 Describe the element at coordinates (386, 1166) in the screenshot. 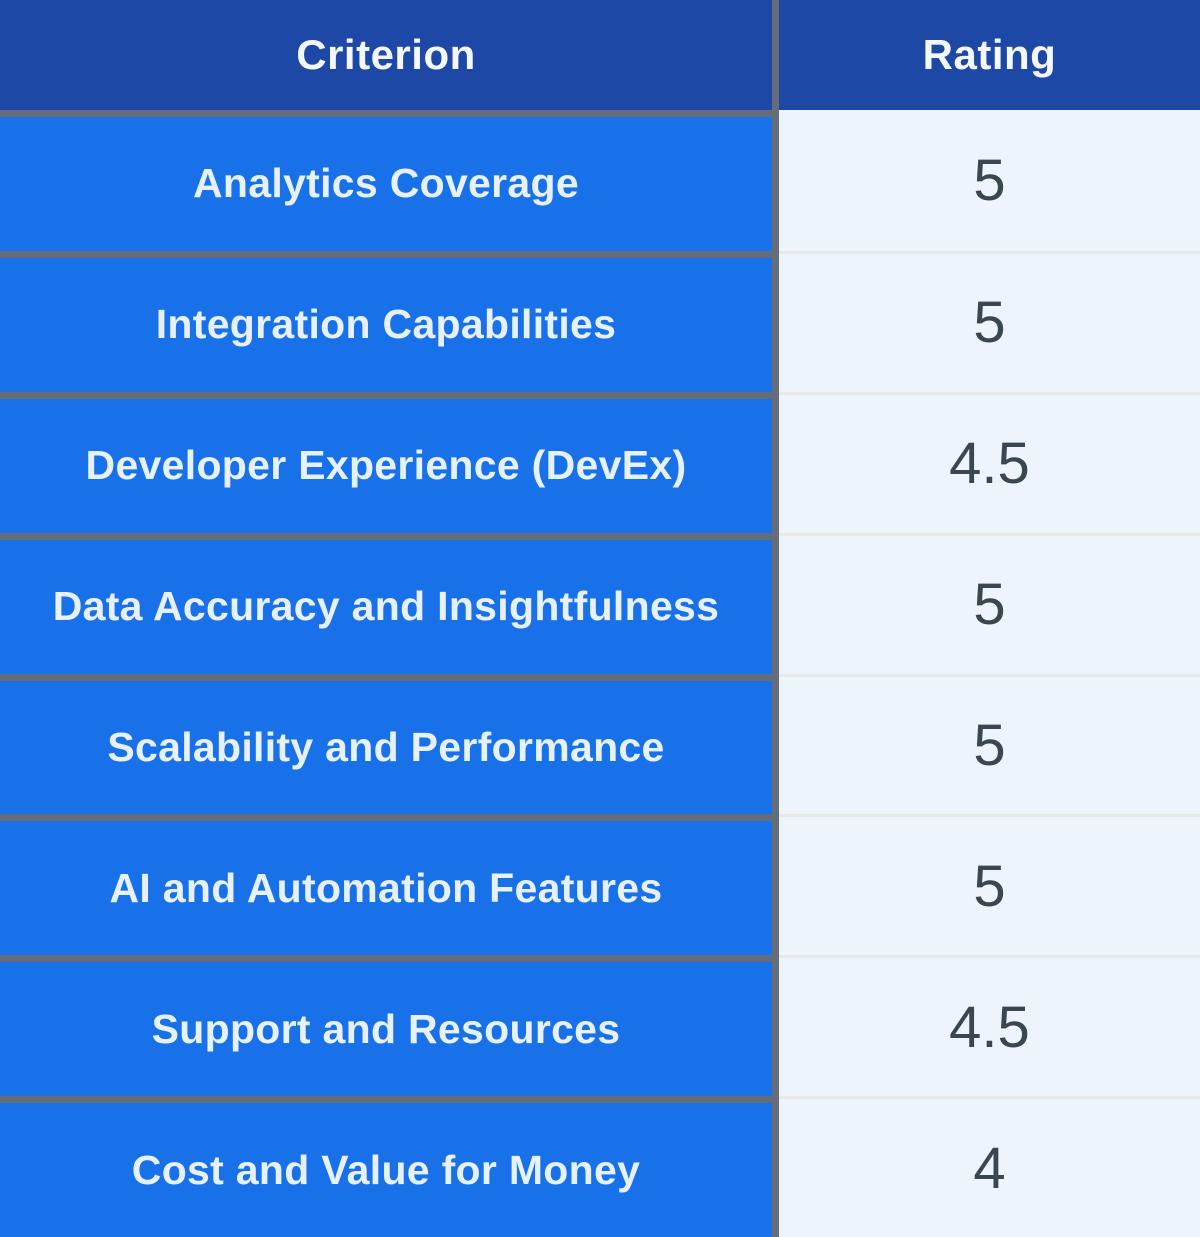

I see `criterion-cell: Cost and Value for Money` at that location.